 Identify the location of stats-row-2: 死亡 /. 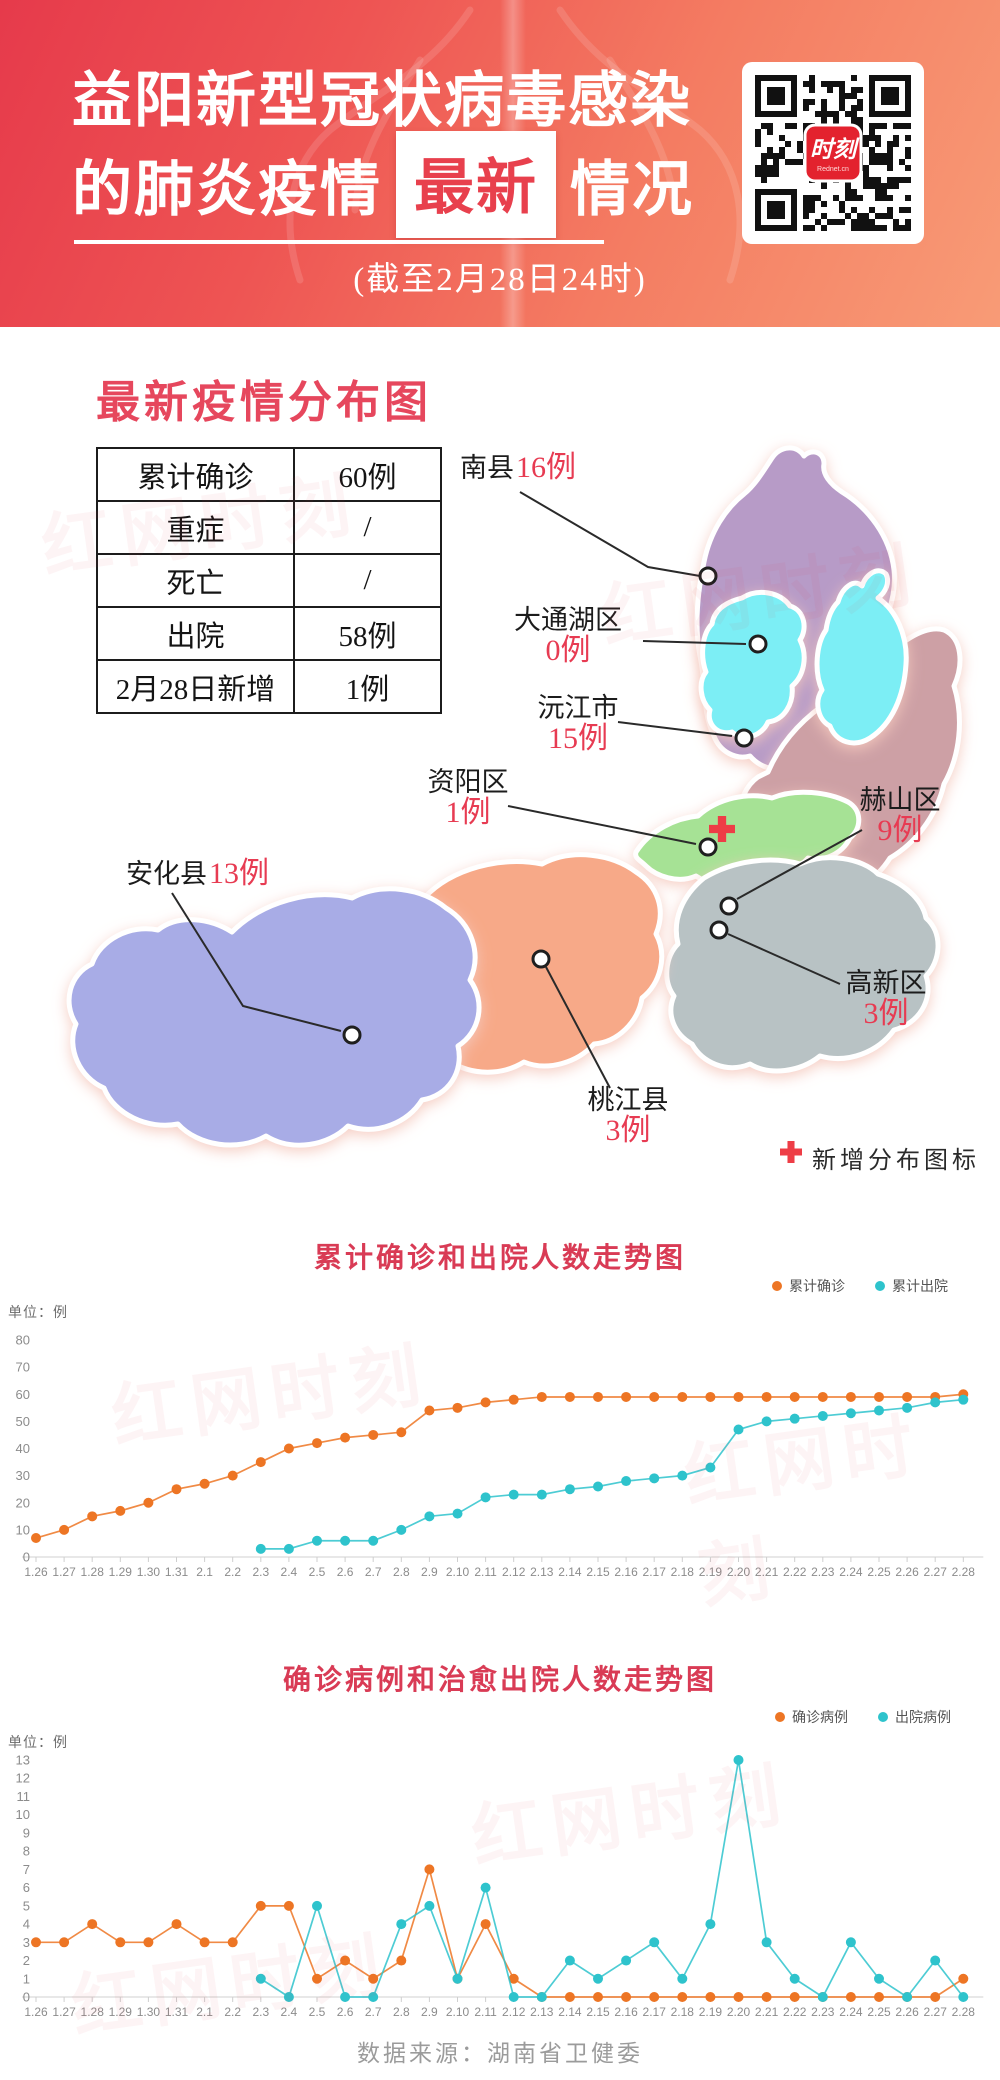
(269, 580).